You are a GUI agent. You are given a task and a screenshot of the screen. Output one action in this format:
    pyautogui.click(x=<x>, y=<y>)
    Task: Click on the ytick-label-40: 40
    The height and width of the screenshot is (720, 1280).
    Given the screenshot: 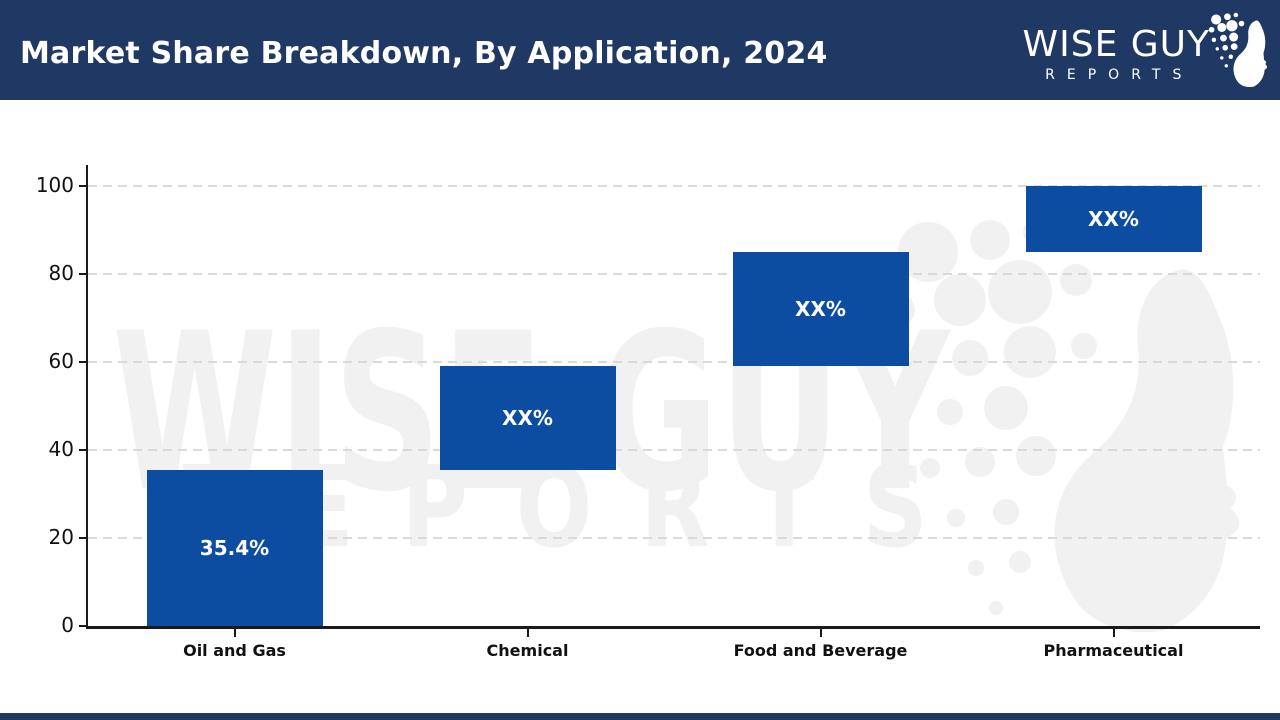 What is the action you would take?
    pyautogui.click(x=61, y=449)
    